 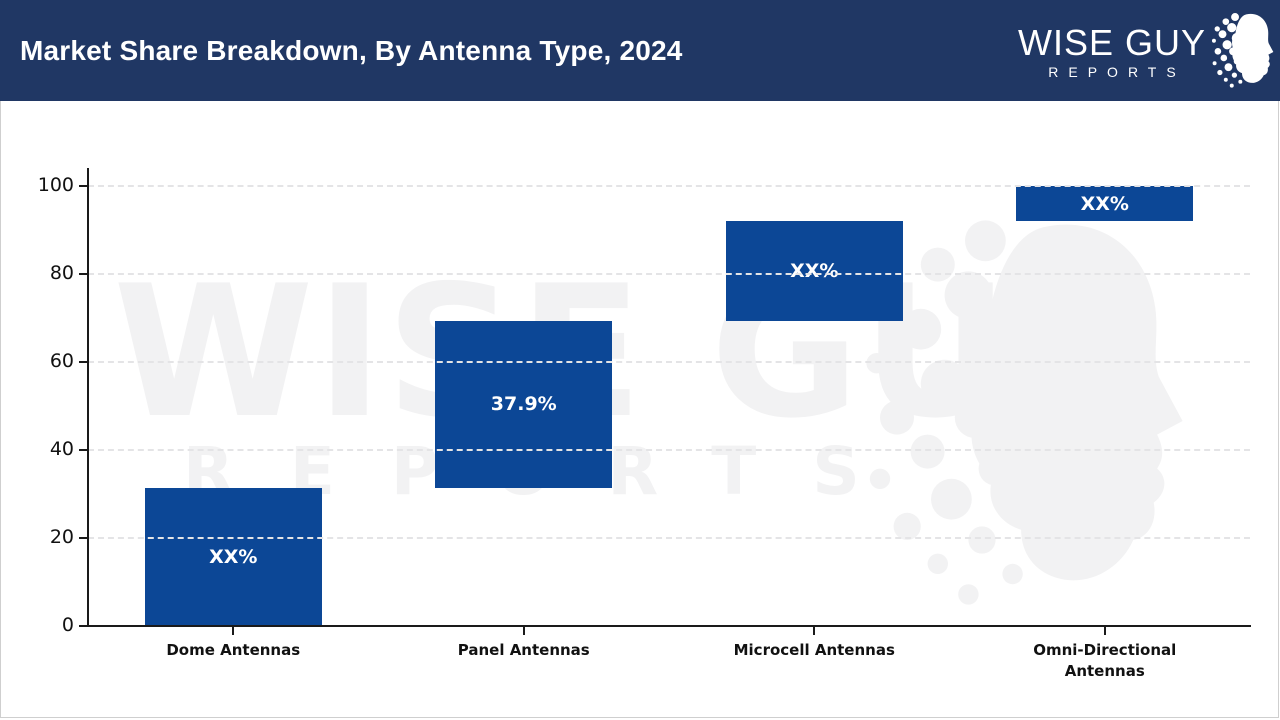 What do you see at coordinates (61, 449) in the screenshot?
I see `y-tick-label: 40` at bounding box center [61, 449].